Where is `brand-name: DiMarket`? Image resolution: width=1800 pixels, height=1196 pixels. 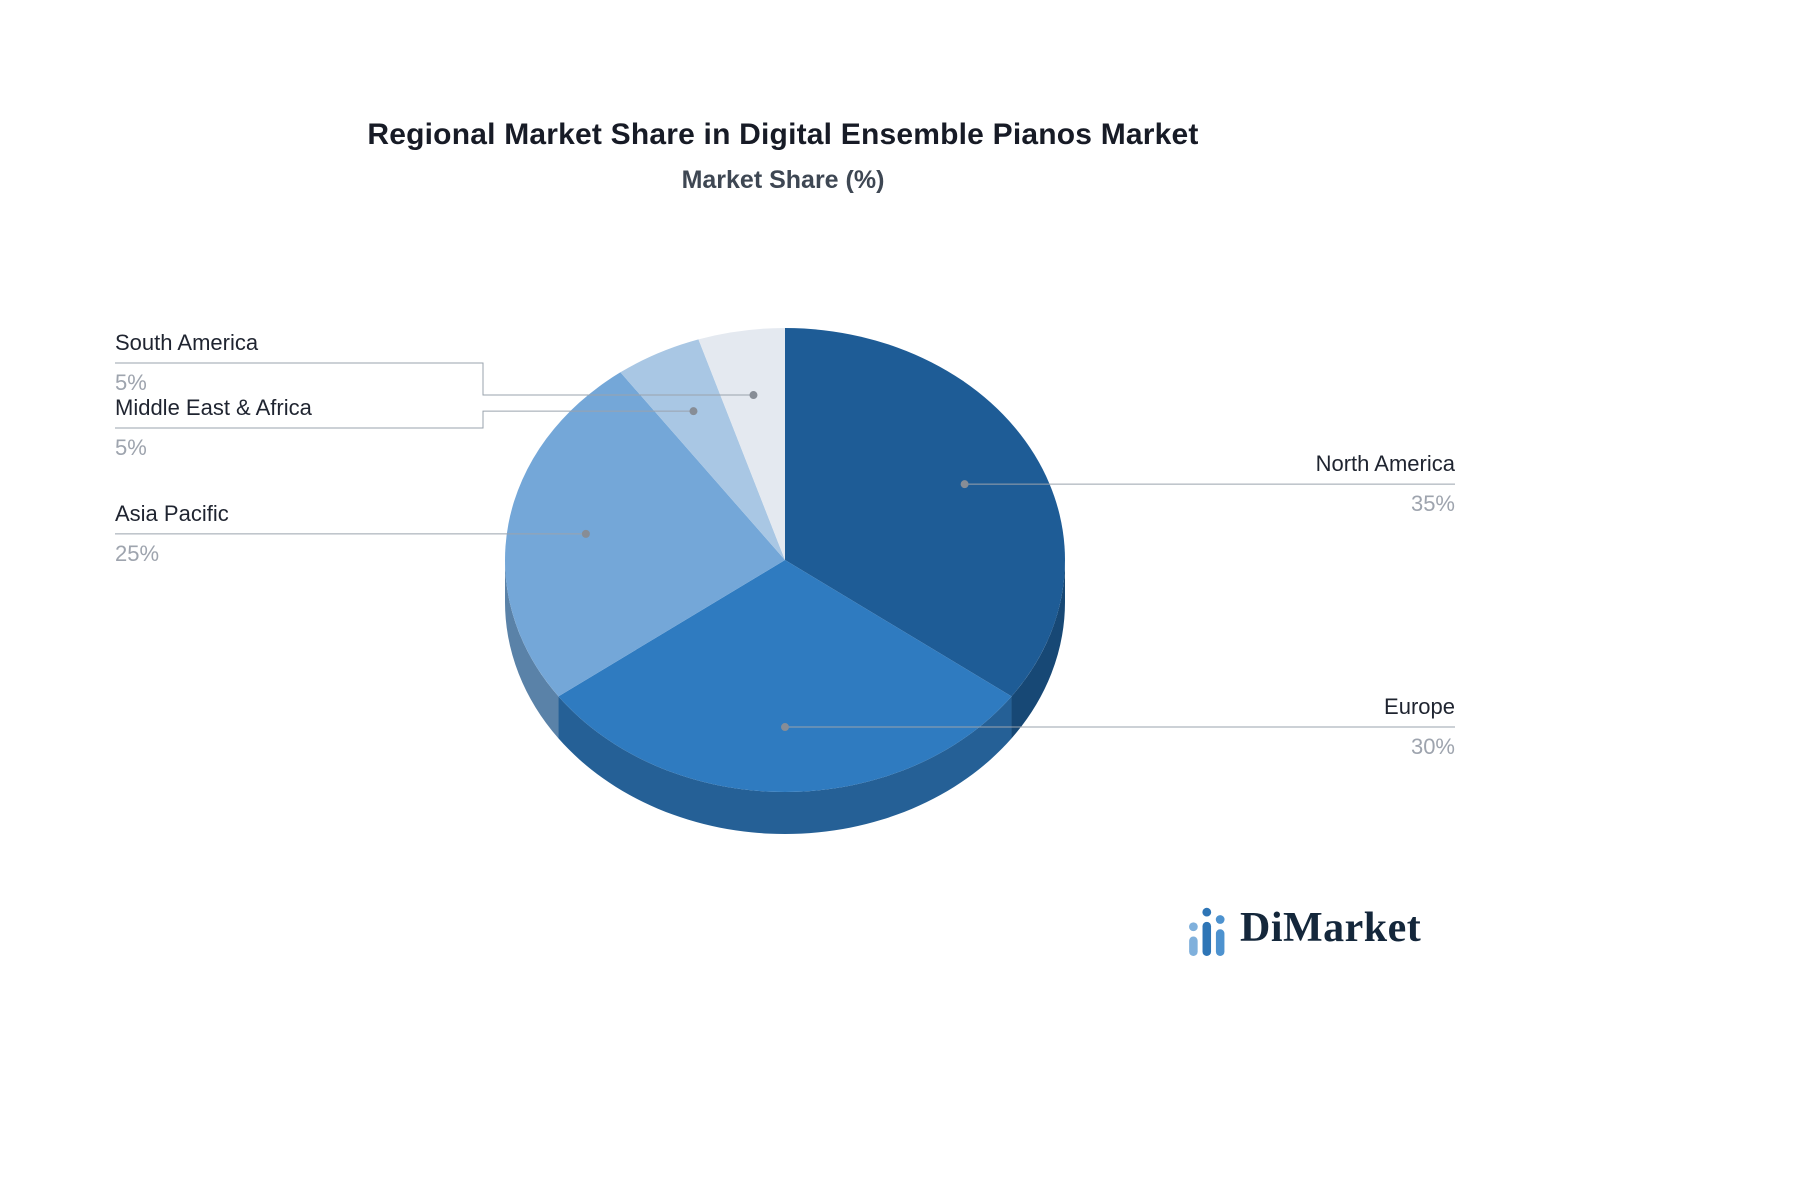
brand-name: DiMarket is located at coordinates (1331, 928).